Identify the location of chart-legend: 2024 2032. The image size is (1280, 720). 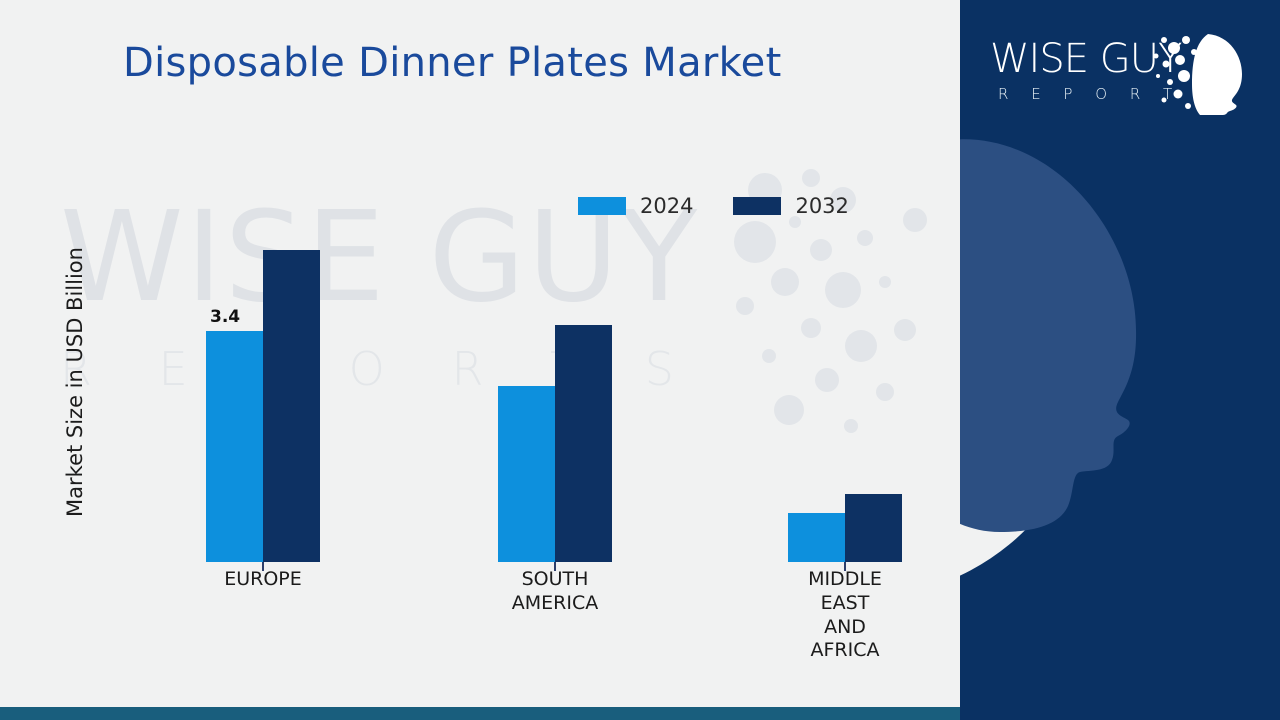
(713, 206).